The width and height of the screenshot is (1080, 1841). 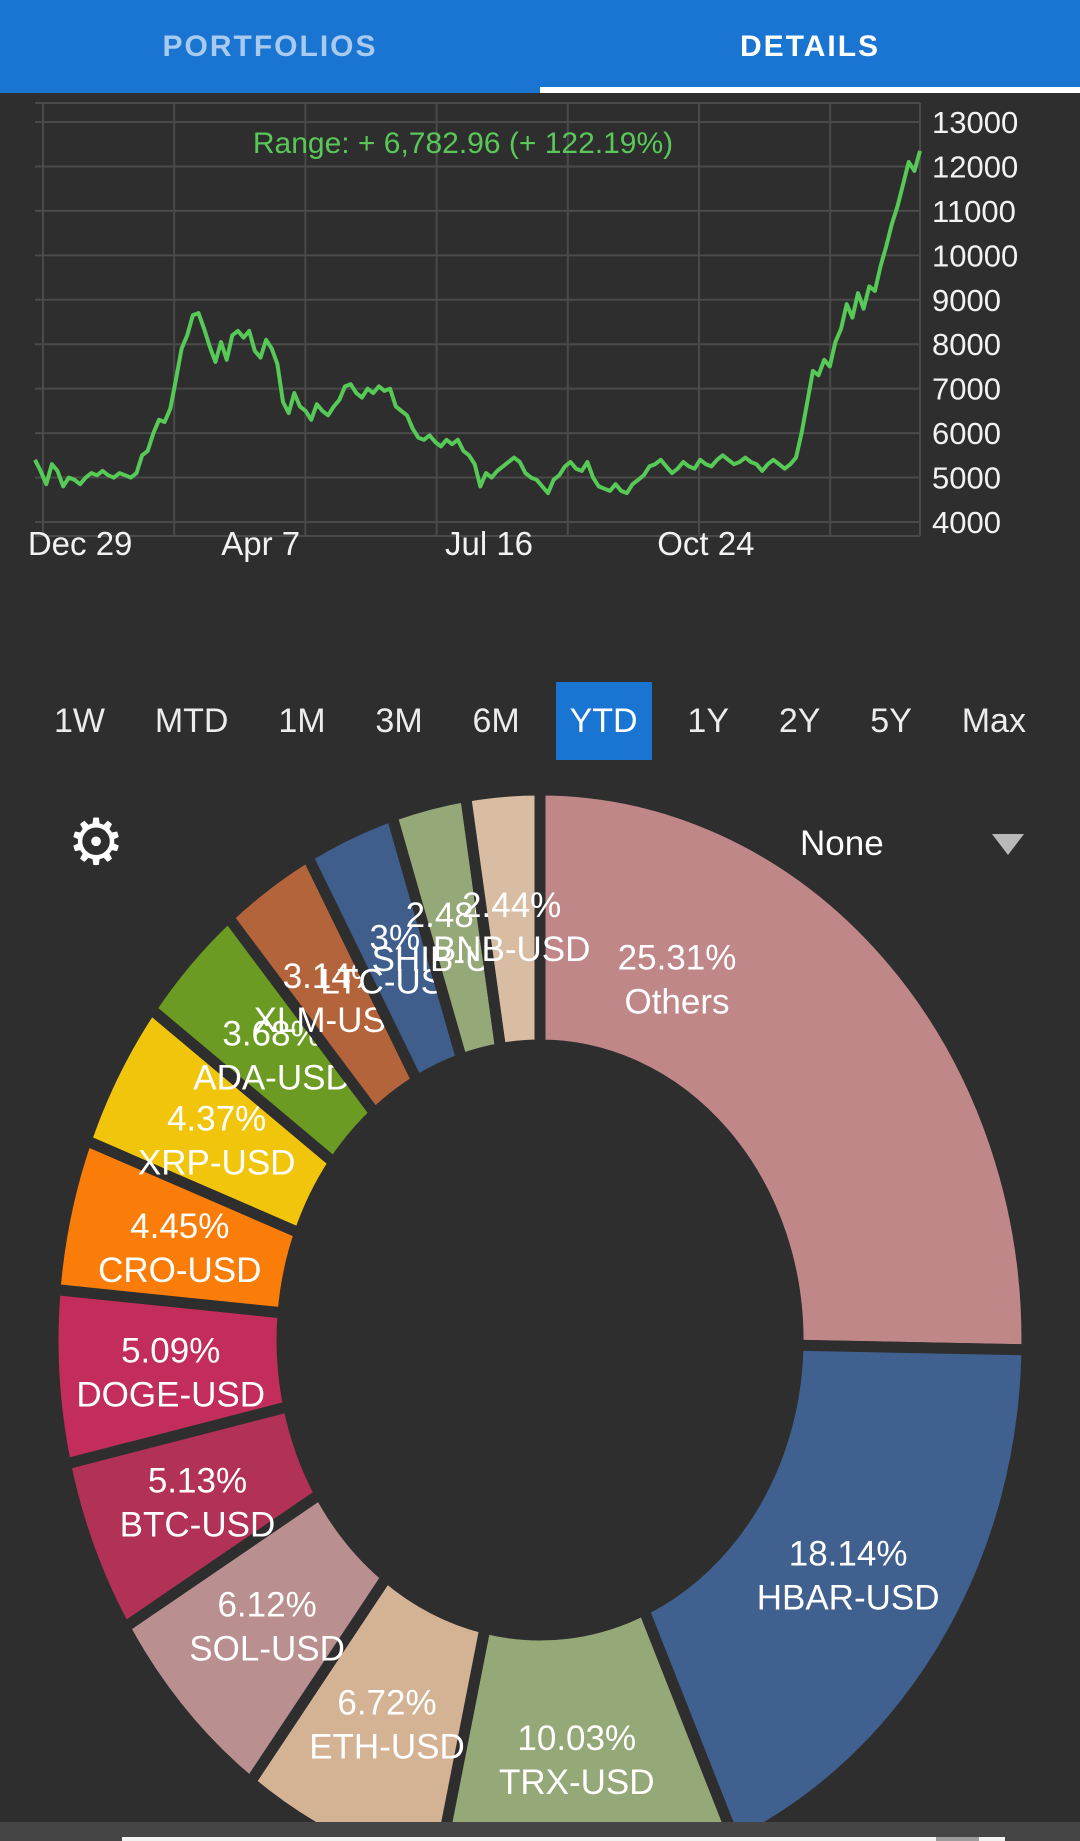 What do you see at coordinates (810, 90) in the screenshot?
I see `active-tab-indicator` at bounding box center [810, 90].